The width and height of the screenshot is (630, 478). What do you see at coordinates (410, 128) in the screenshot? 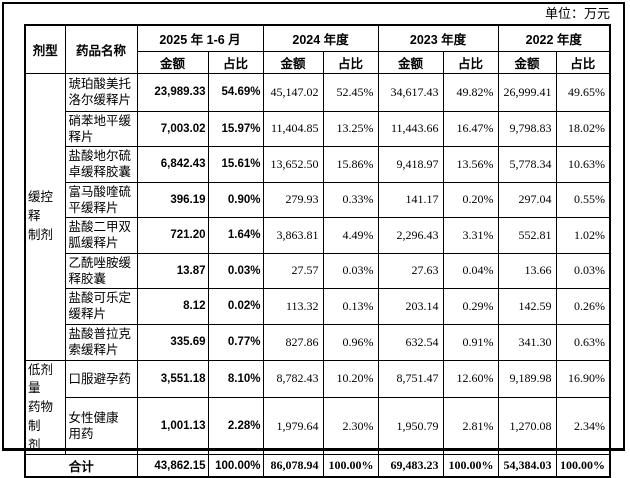
I see `amount-2023-cell: 11,443.66` at bounding box center [410, 128].